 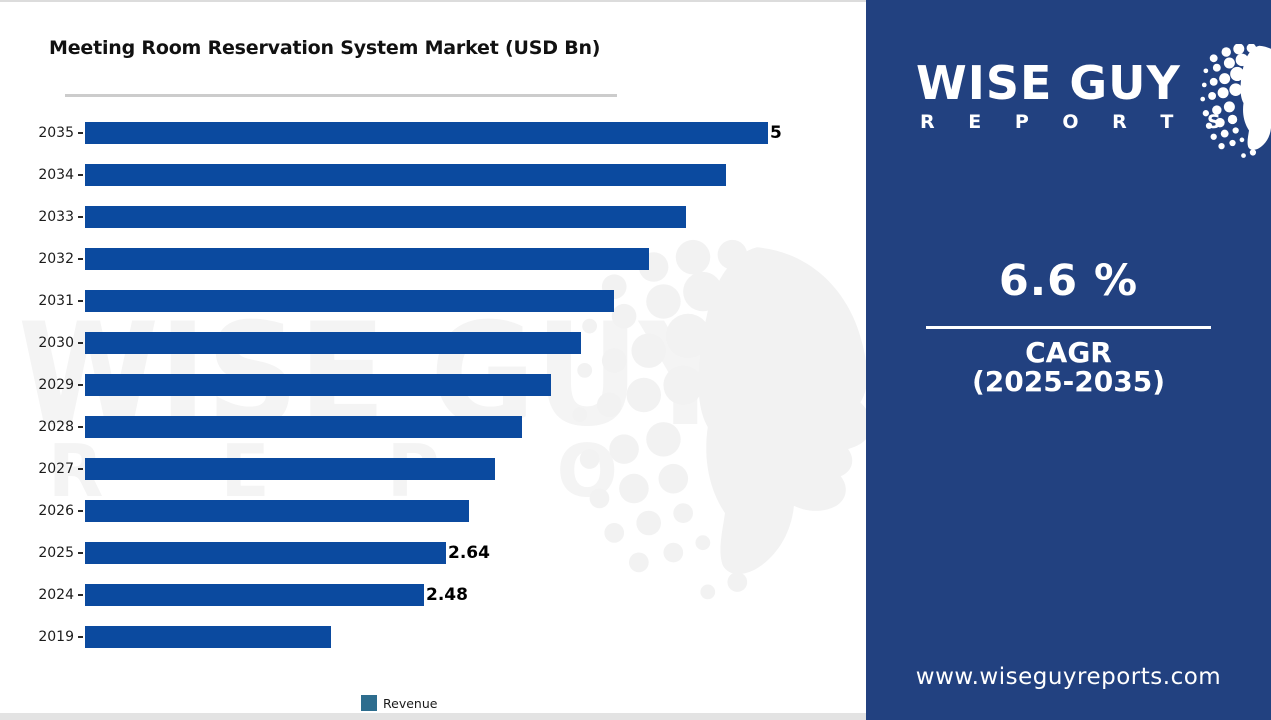 I want to click on bar-row-2029: 2029, so click(x=433, y=385).